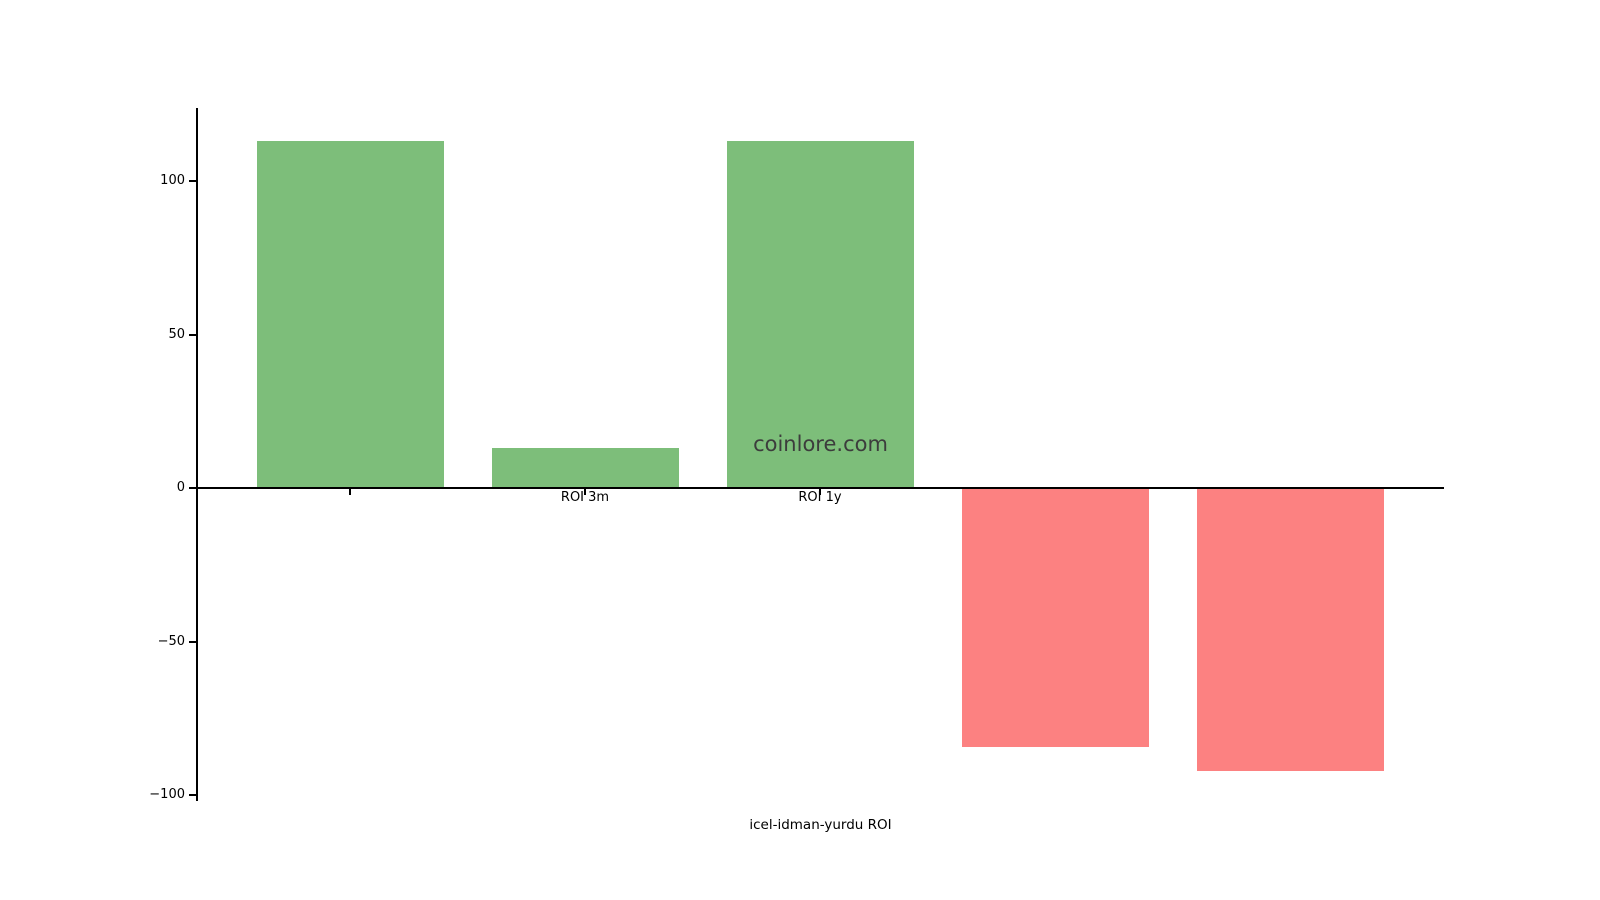 The height and width of the screenshot is (900, 1600). Describe the element at coordinates (820, 497) in the screenshot. I see `x-tick-label: ROI 1y` at that location.